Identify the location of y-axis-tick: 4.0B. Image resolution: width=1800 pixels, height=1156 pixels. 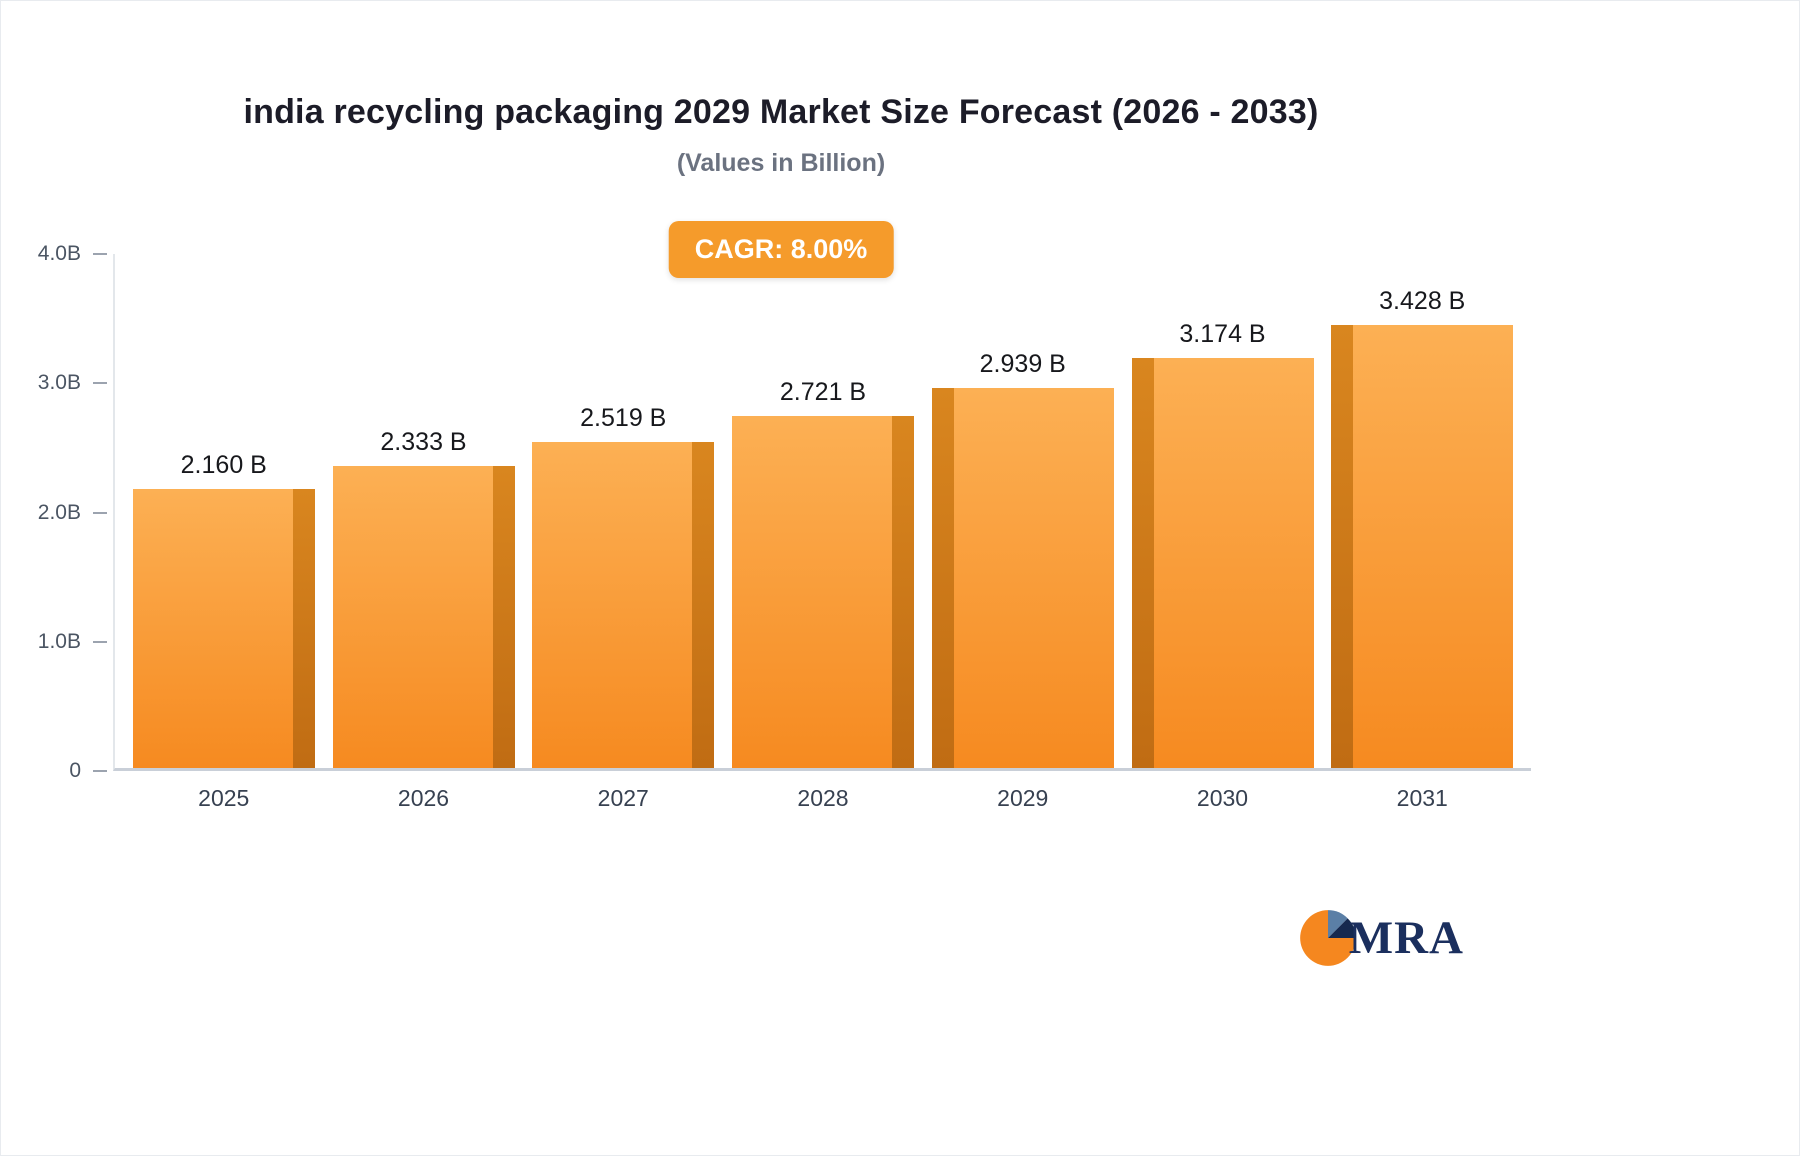
(72, 254).